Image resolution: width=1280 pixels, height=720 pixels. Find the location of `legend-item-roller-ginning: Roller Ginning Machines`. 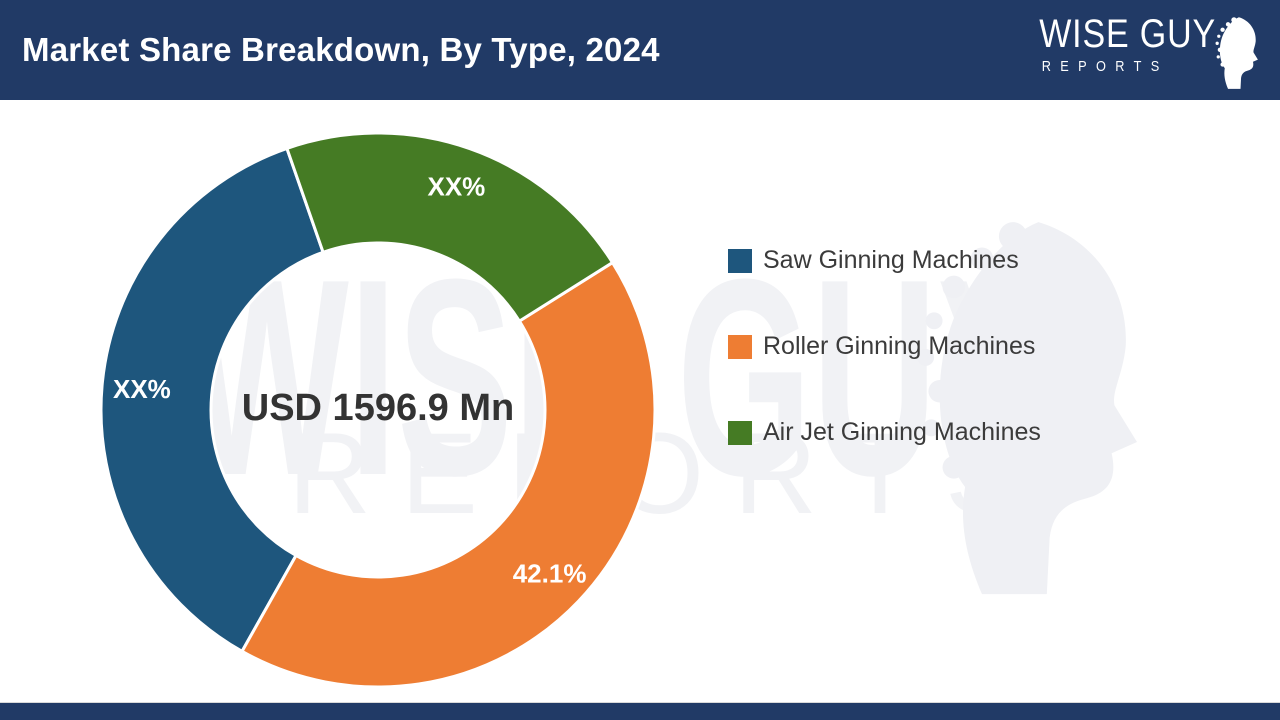

legend-item-roller-ginning: Roller Ginning Machines is located at coordinates (884, 346).